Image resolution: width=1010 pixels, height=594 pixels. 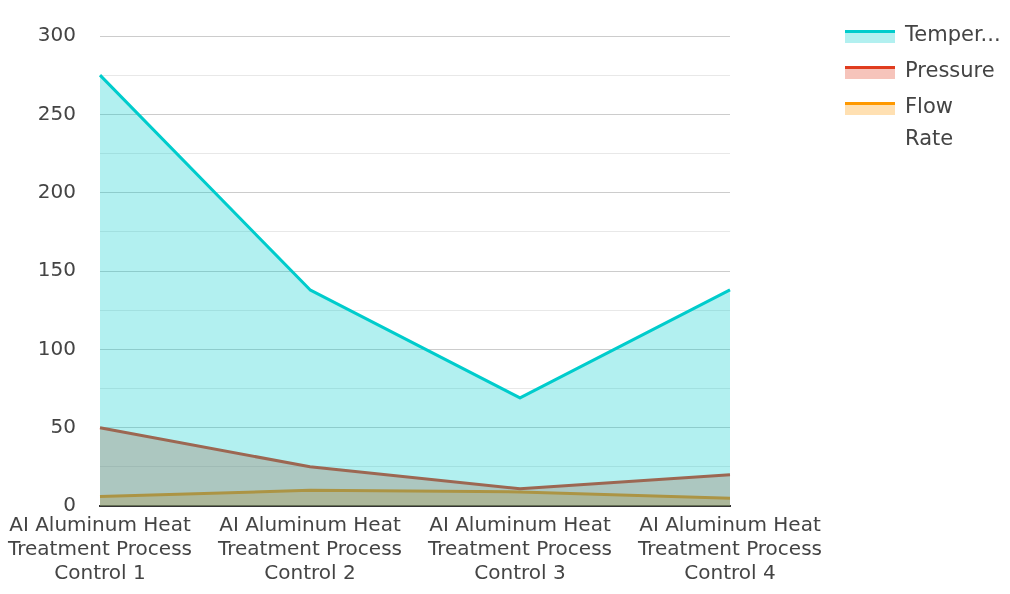 What do you see at coordinates (729, 548) in the screenshot?
I see `x-tick-label: AI Aluminum Heat Treatment Process Control 4` at bounding box center [729, 548].